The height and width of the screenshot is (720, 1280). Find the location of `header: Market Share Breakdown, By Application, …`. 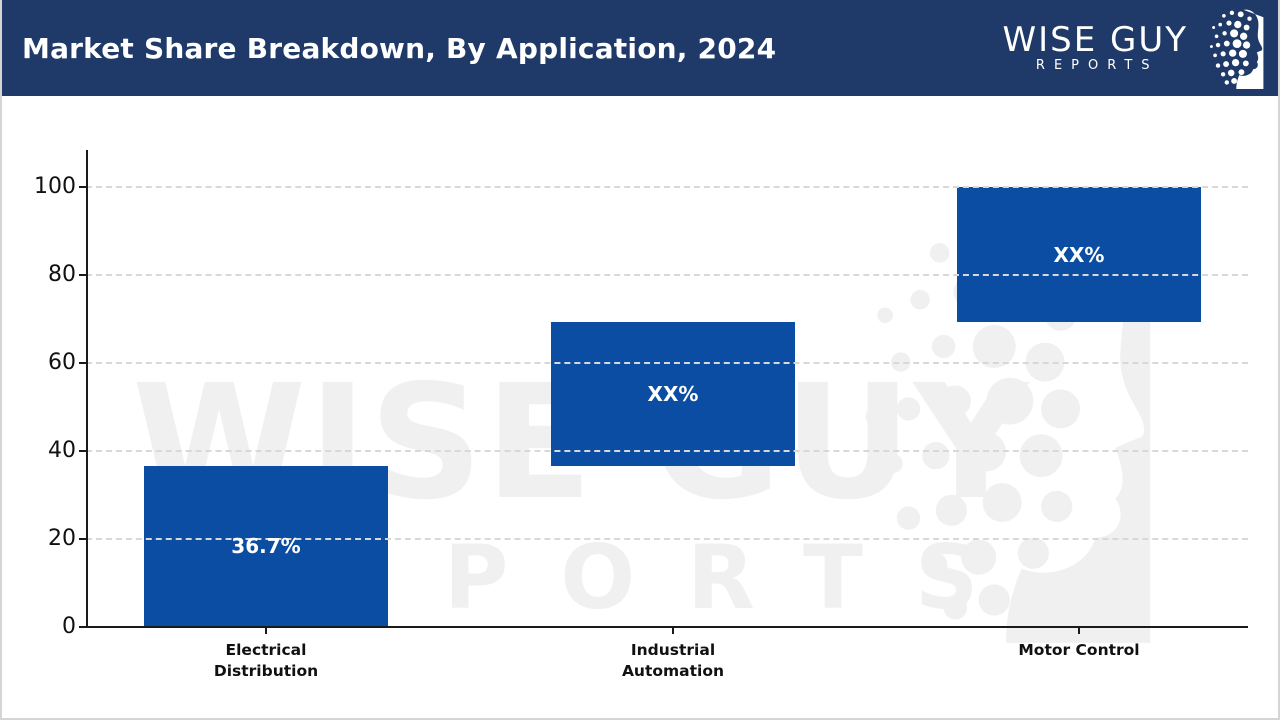

header: Market Share Breakdown, By Application, … is located at coordinates (640, 48).